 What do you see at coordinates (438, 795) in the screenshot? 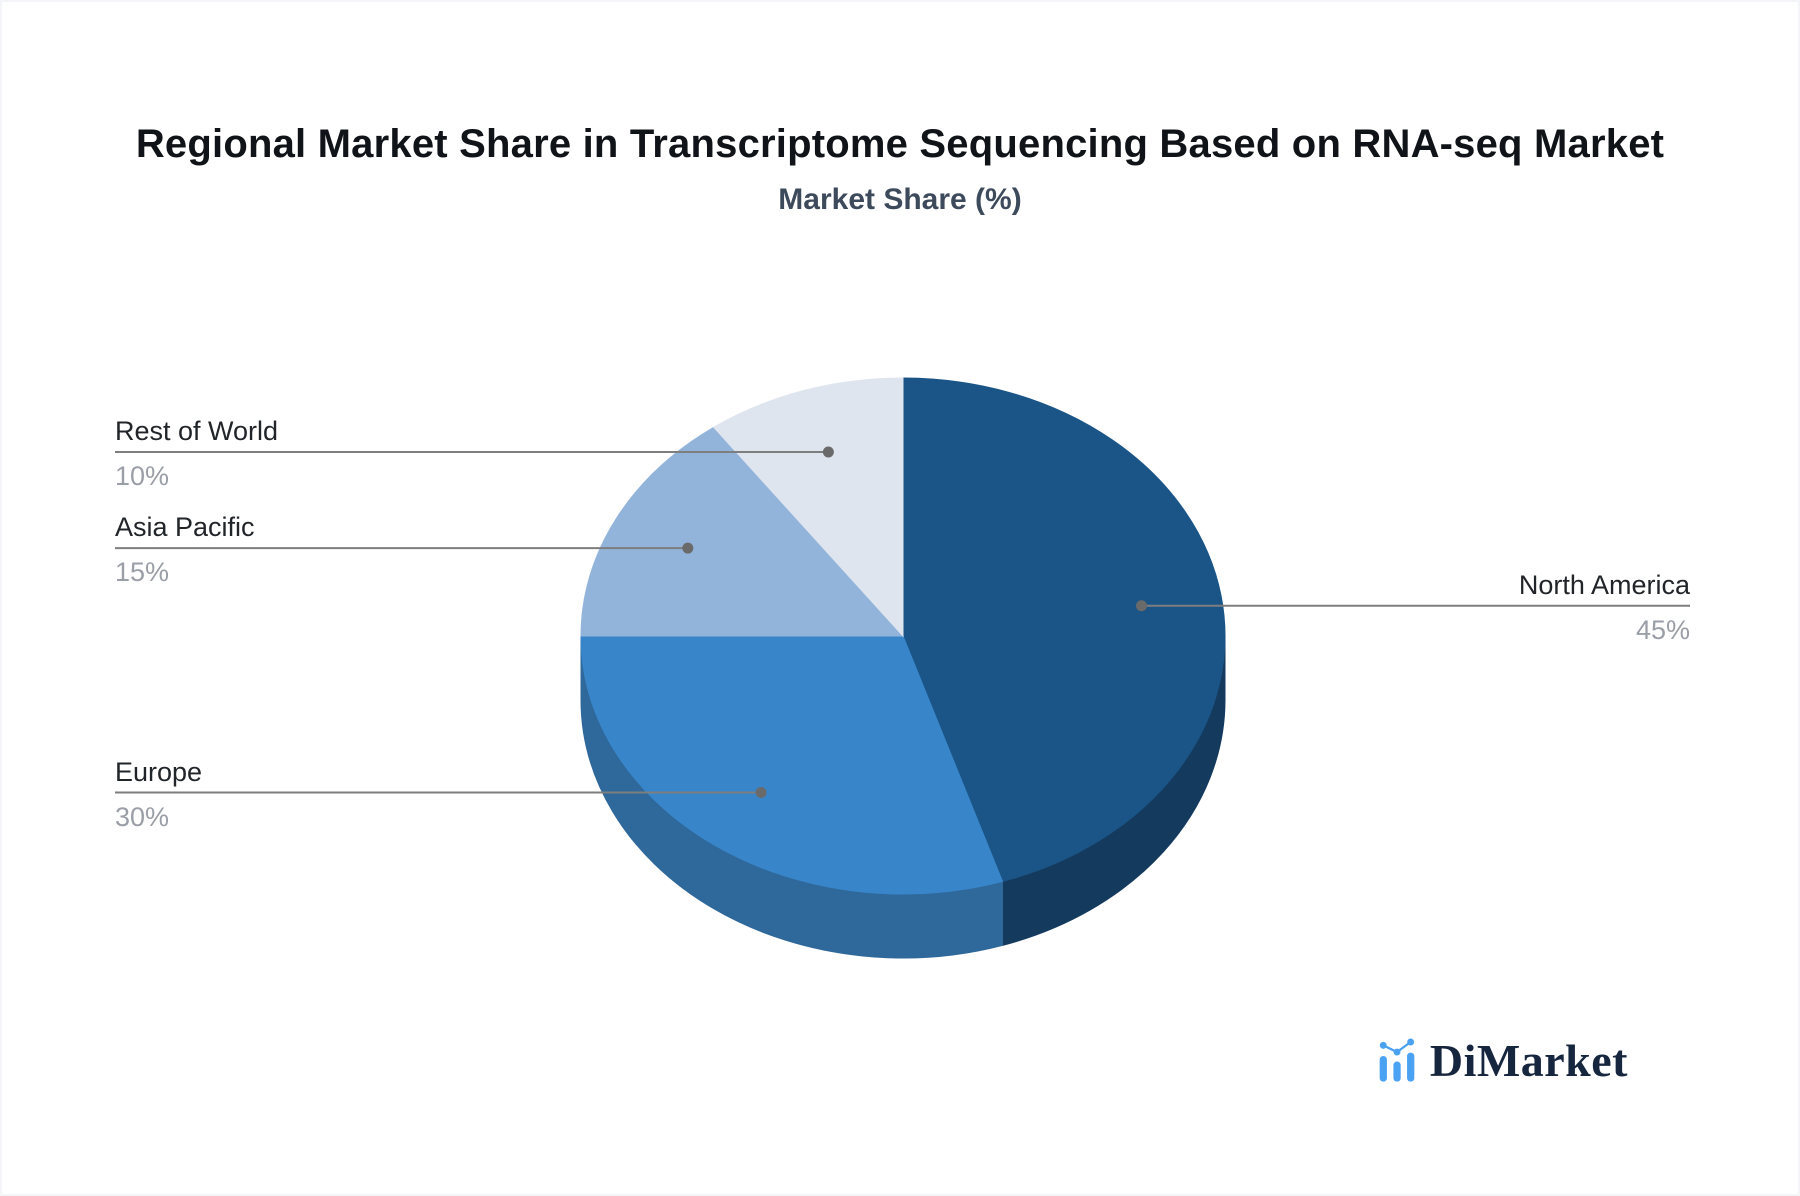
I see `callout-europe: Europe 30%` at bounding box center [438, 795].